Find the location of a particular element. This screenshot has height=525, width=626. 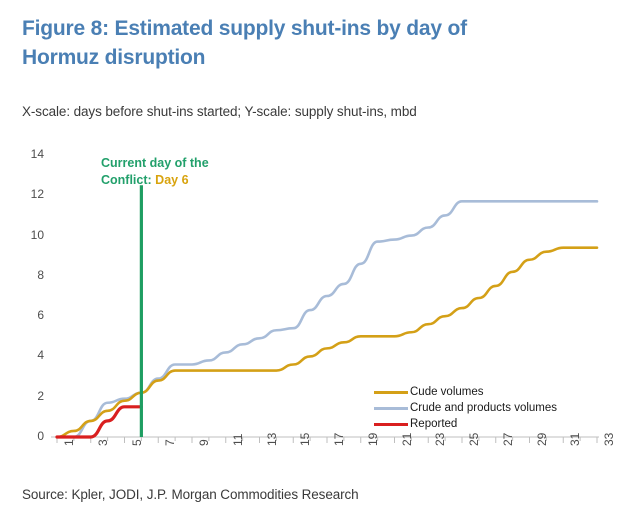

x-axis-tick-label: 13 is located at coordinates (271, 439).